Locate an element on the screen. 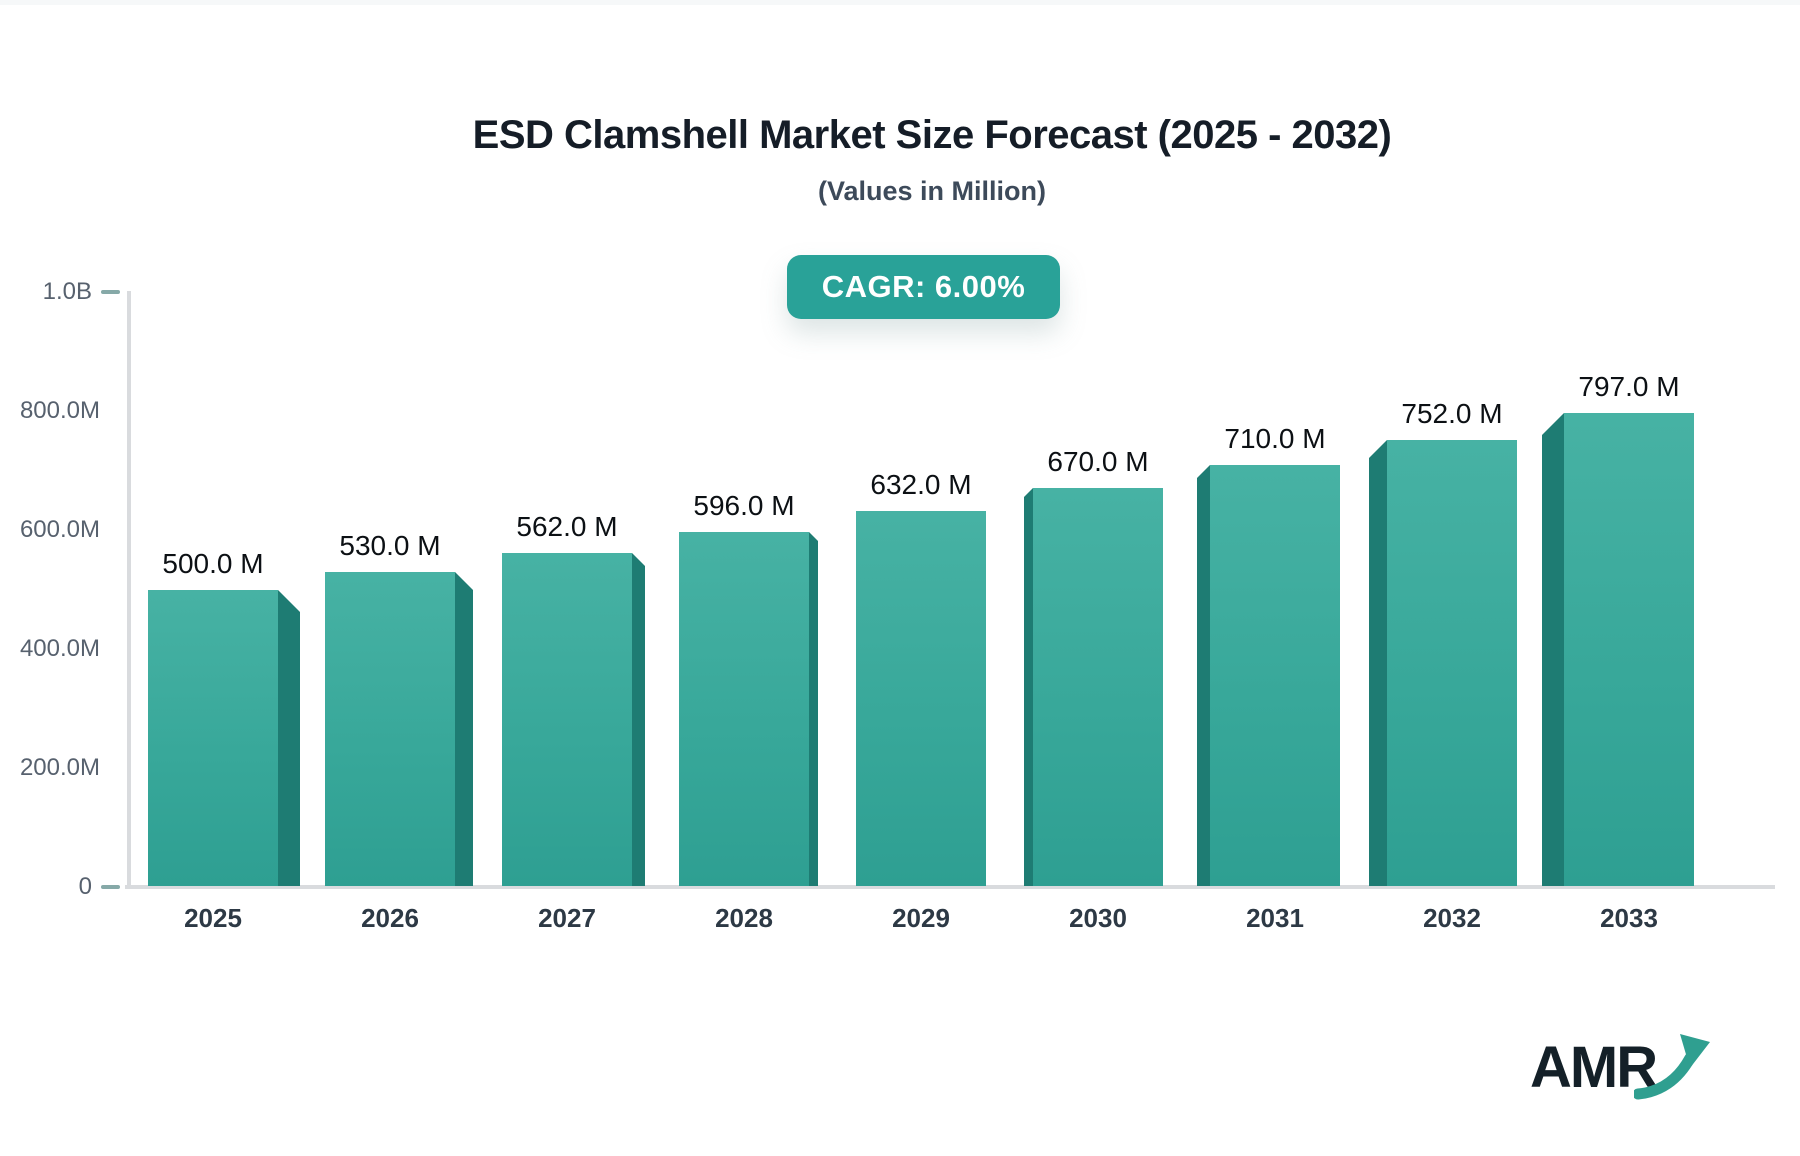 This screenshot has width=1800, height=1156. bar-2030 is located at coordinates (1098, 687).